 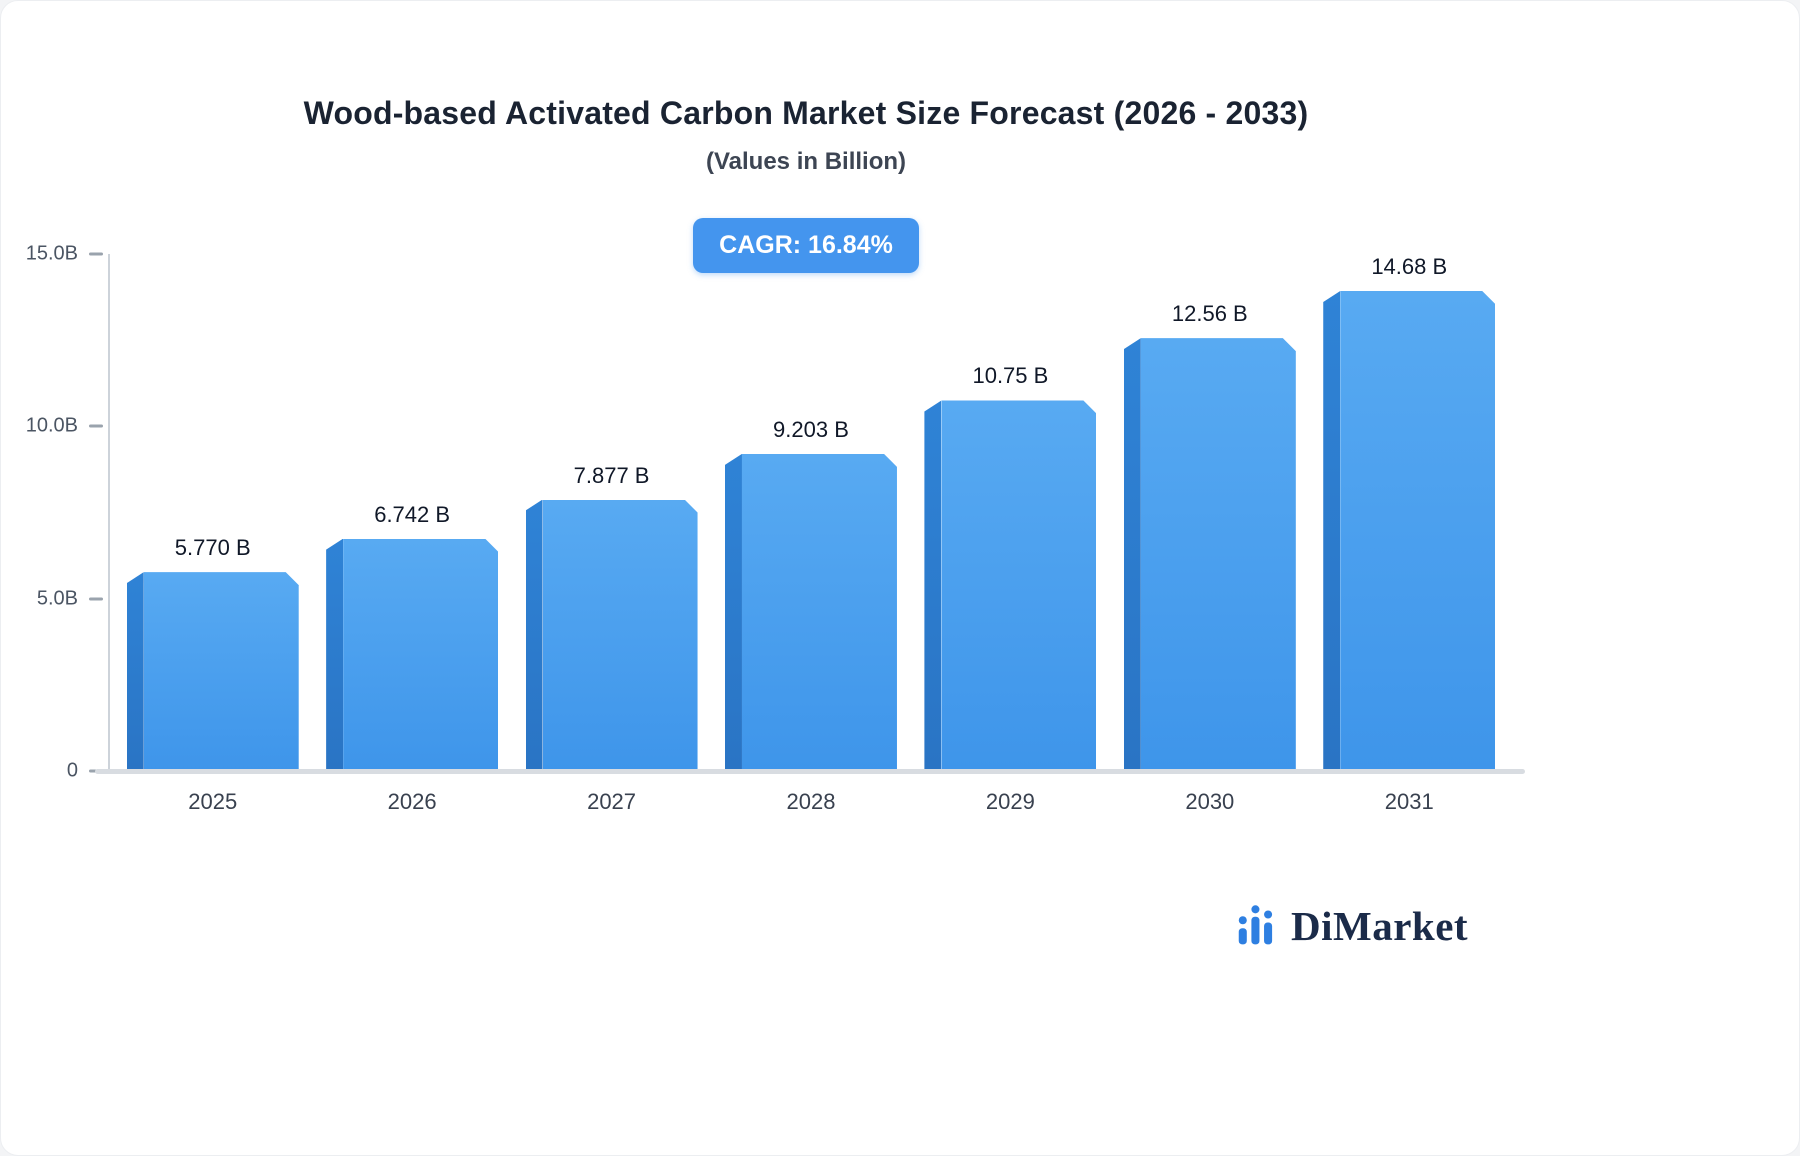 I want to click on bar-group: 9.203 B, so click(x=810, y=512).